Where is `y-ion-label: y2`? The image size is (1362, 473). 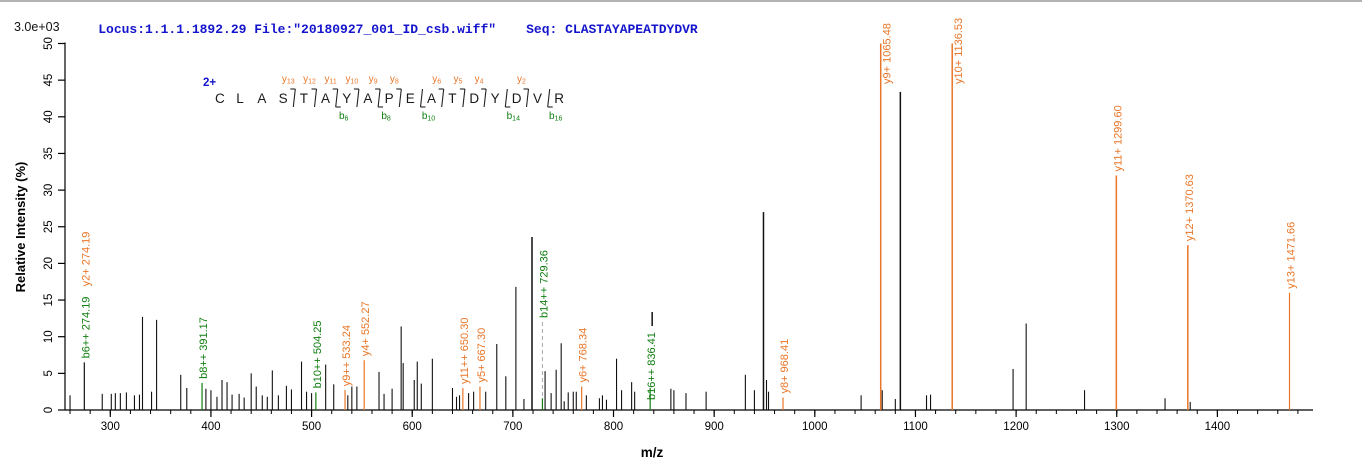 y-ion-label: y2 is located at coordinates (521, 80).